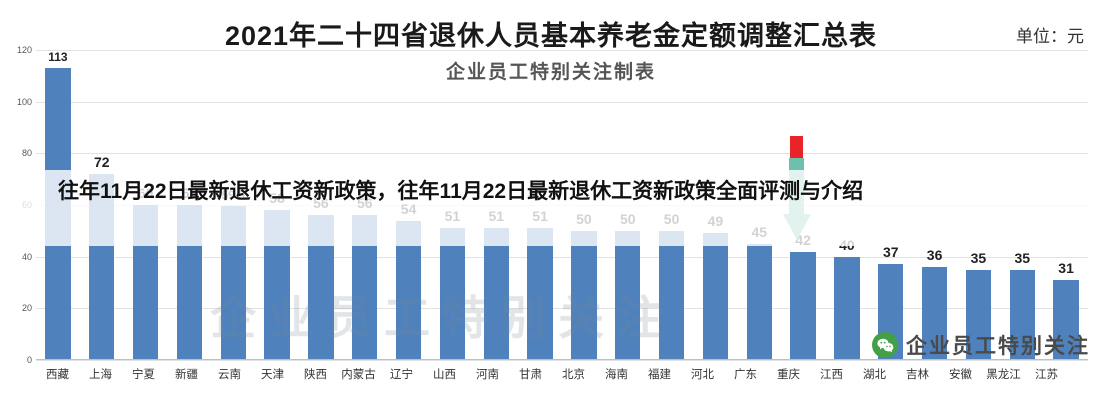 This screenshot has height=400, width=1102. What do you see at coordinates (550, 72) in the screenshot?
I see `chart-subtitle: 企业员工特别关注制表` at bounding box center [550, 72].